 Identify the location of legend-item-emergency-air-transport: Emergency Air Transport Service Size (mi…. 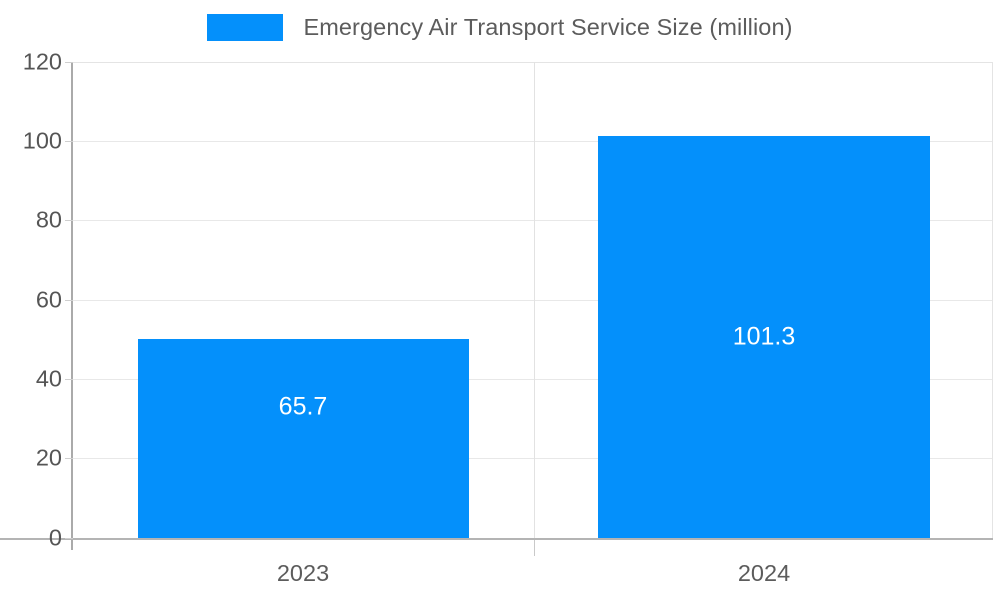
(500, 27).